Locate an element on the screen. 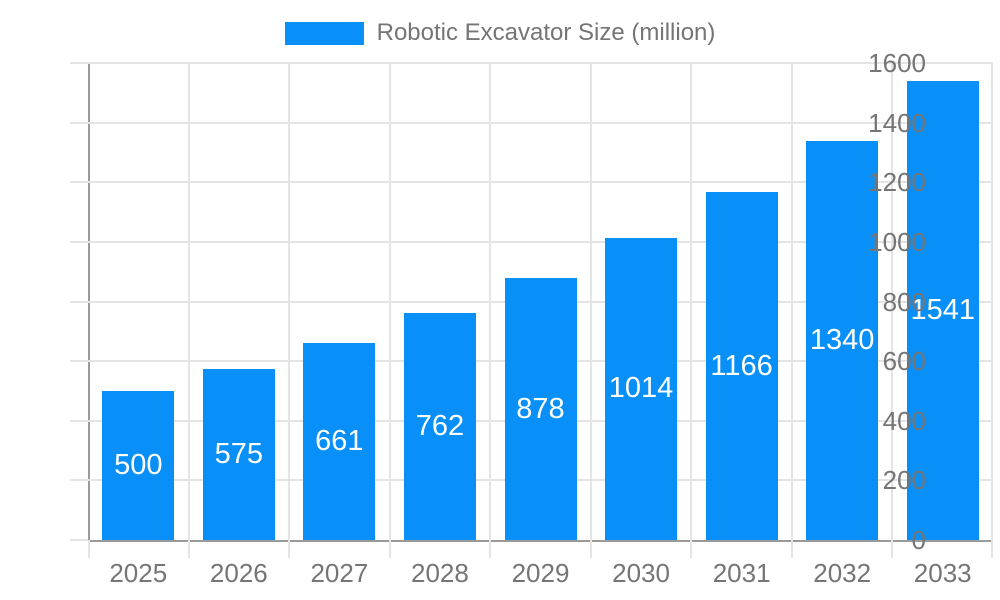 The height and width of the screenshot is (600, 1000). bar-value-label-2028: 762 is located at coordinates (440, 425).